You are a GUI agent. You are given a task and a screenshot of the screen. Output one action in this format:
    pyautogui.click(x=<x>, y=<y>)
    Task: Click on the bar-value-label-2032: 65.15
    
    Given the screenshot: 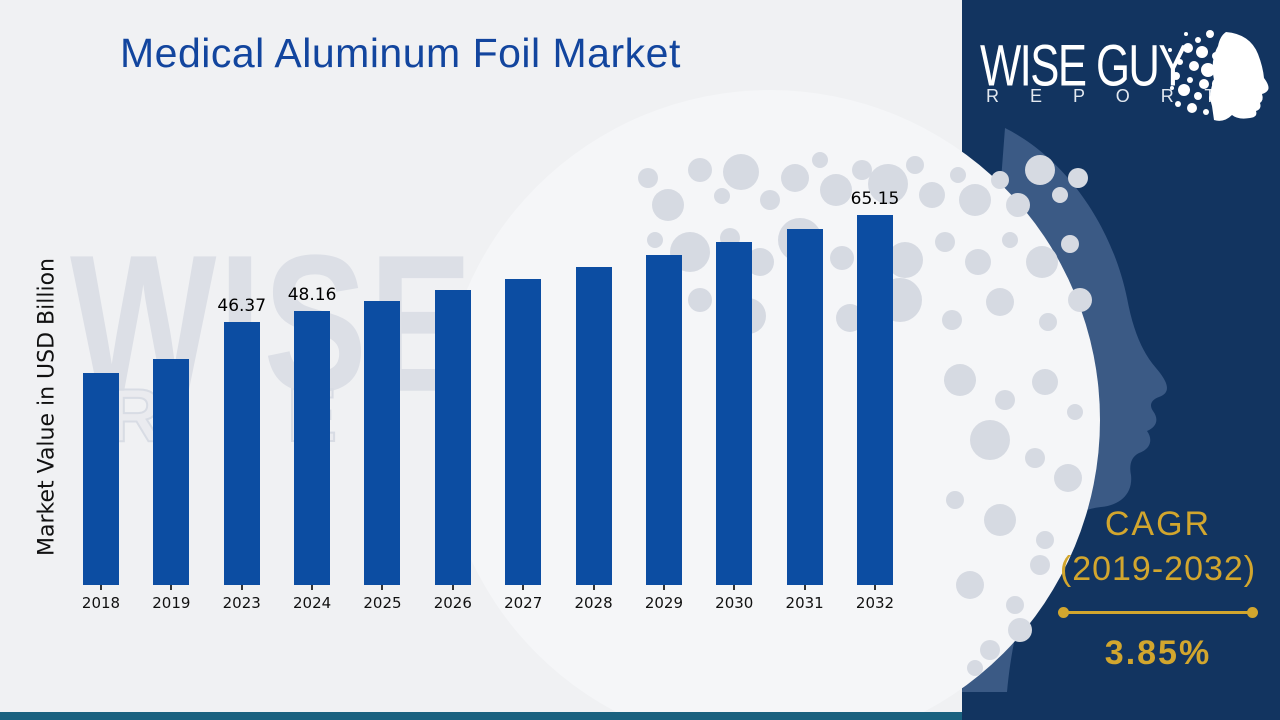 What is the action you would take?
    pyautogui.click(x=875, y=198)
    